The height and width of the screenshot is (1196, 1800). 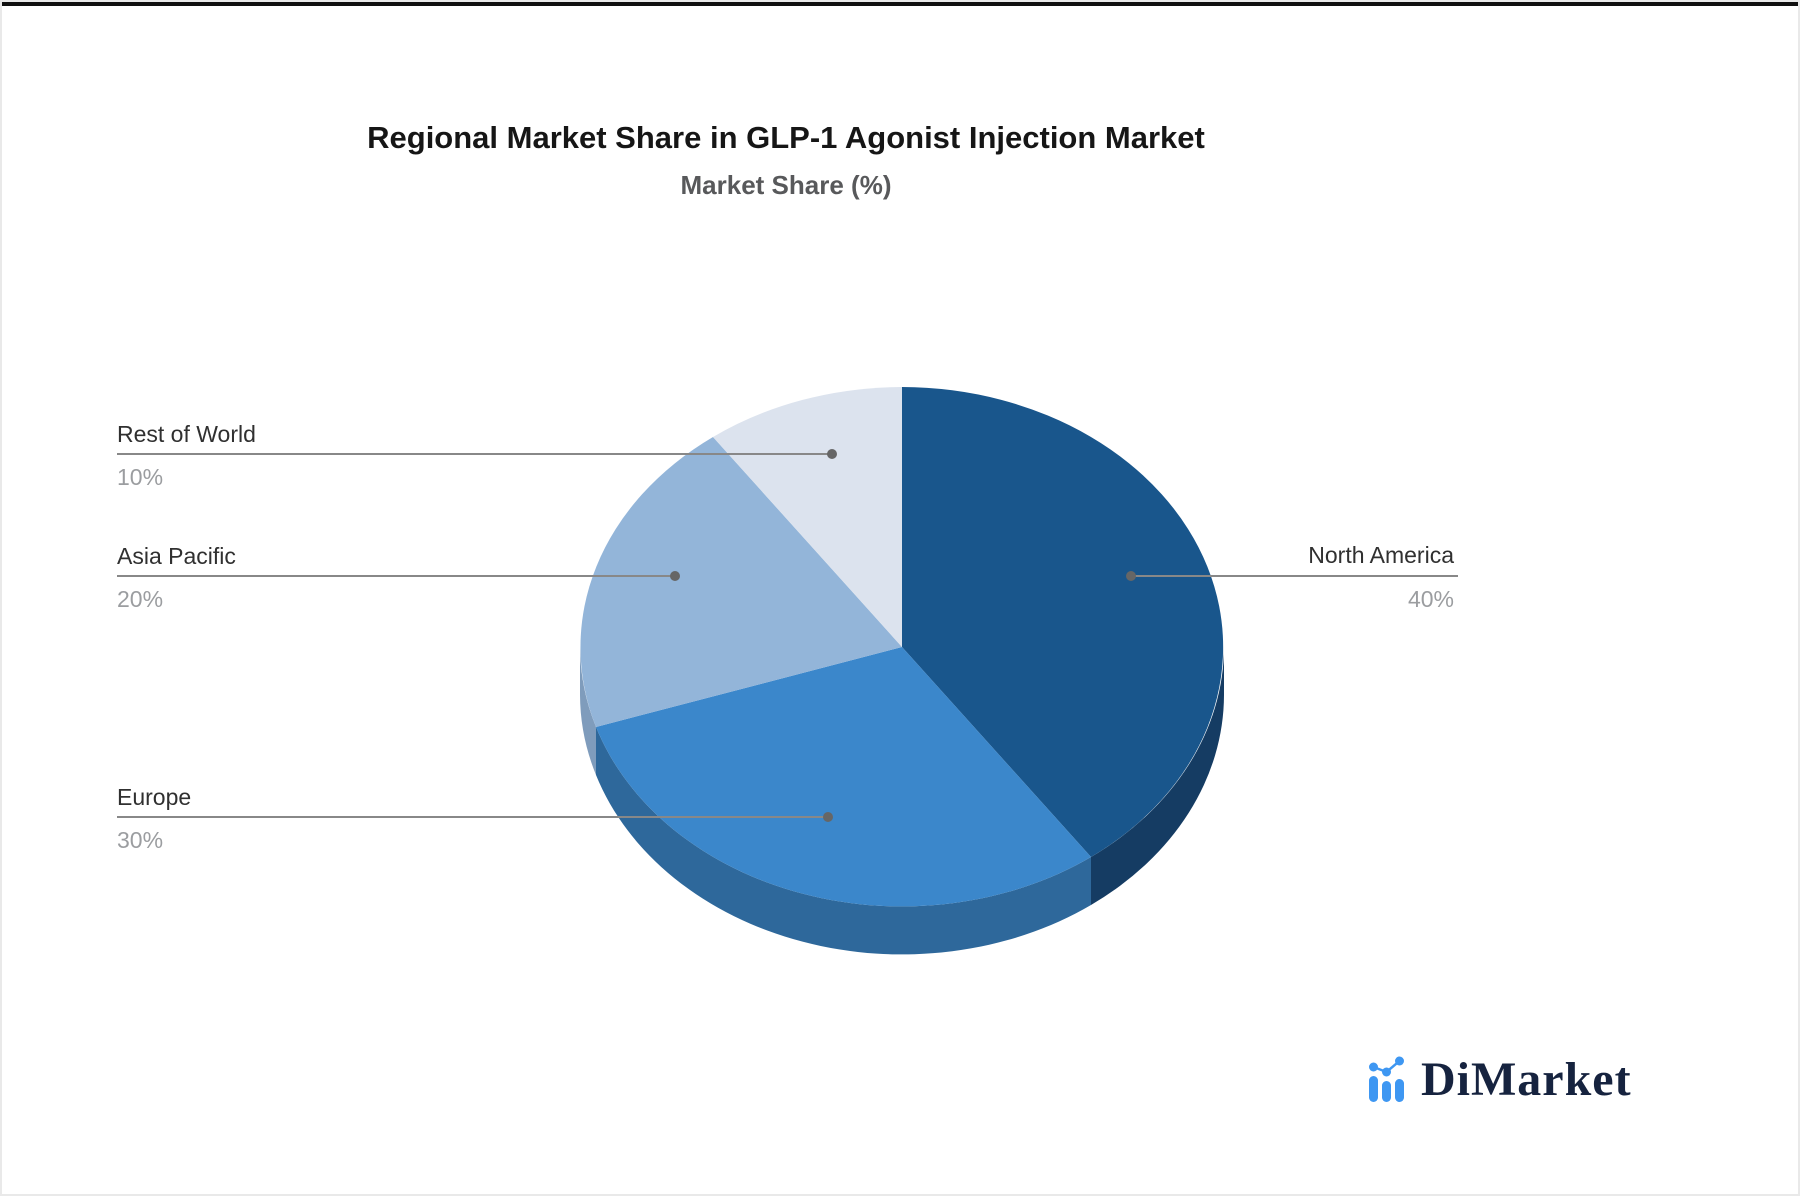 What do you see at coordinates (1131, 576) in the screenshot?
I see `connector-dot-north-america` at bounding box center [1131, 576].